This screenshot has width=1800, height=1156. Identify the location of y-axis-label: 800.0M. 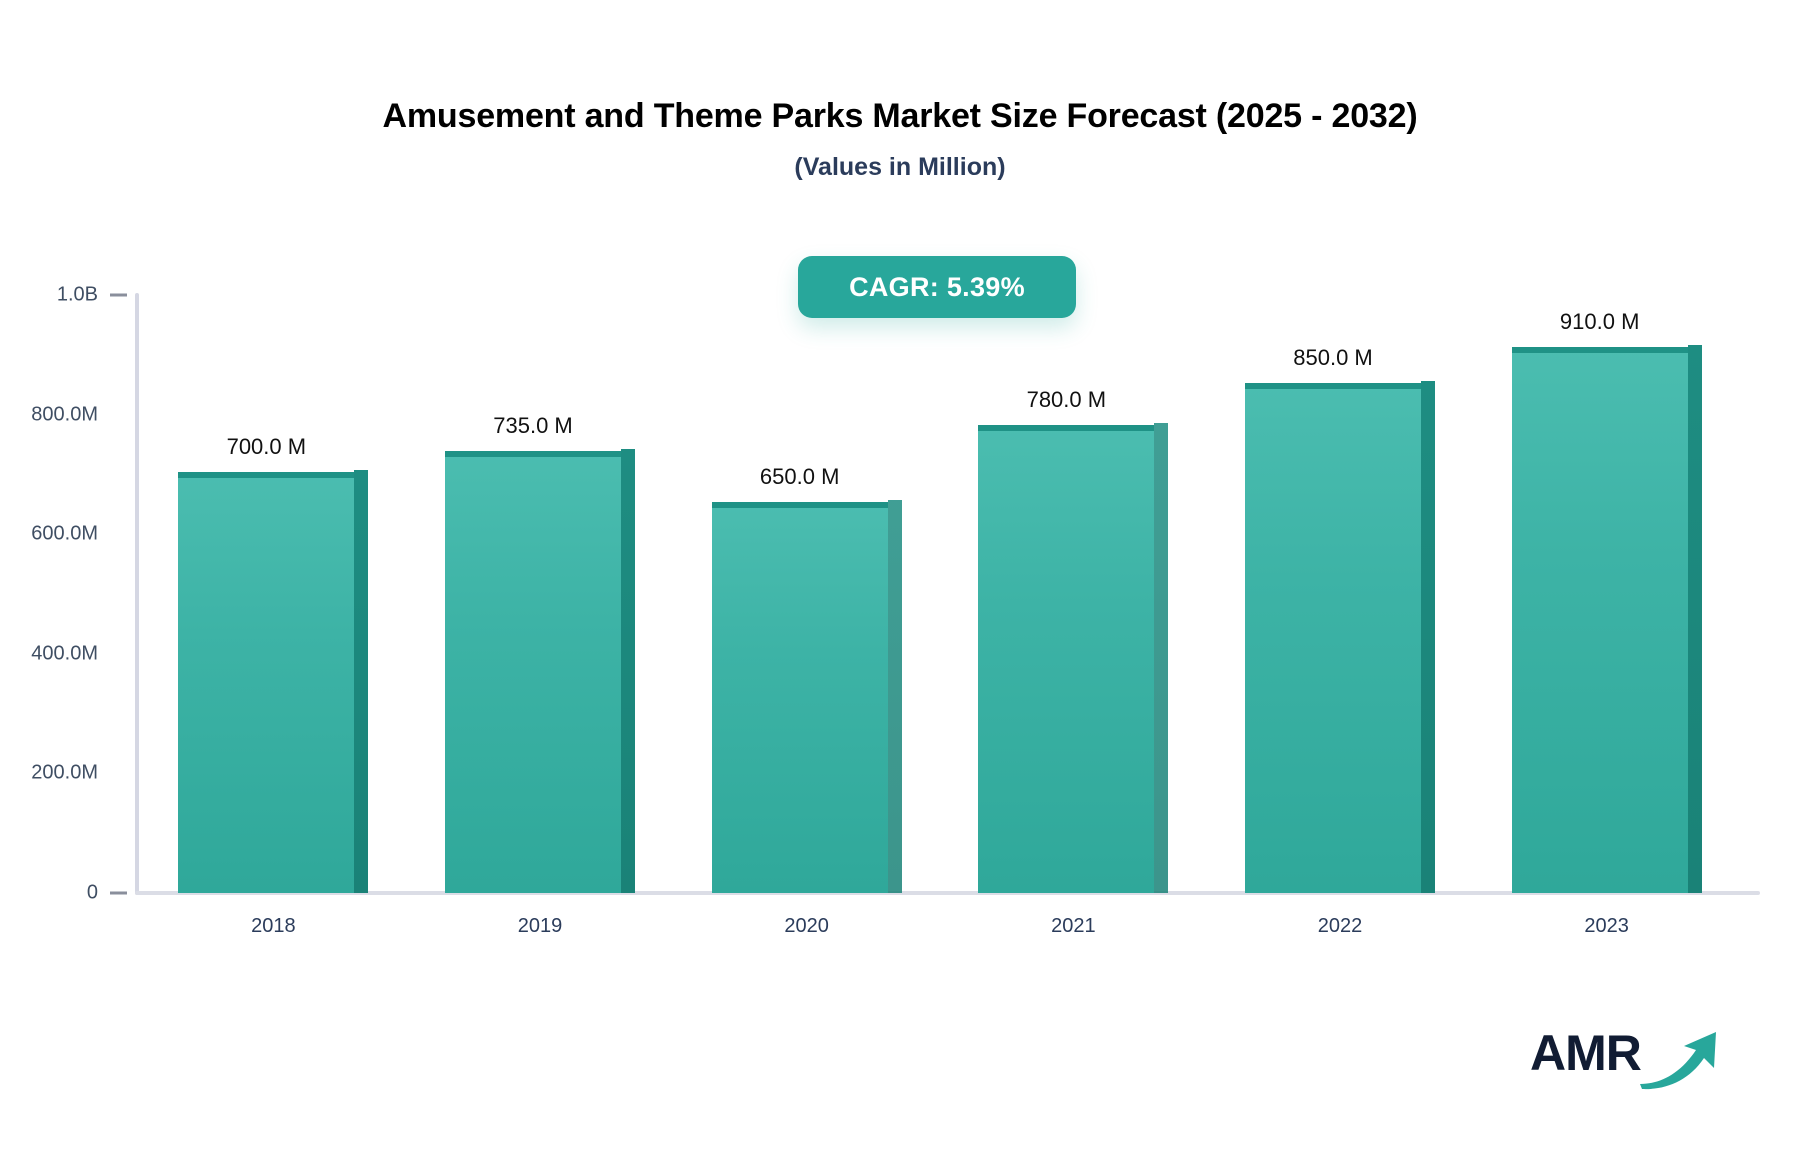
(64, 414).